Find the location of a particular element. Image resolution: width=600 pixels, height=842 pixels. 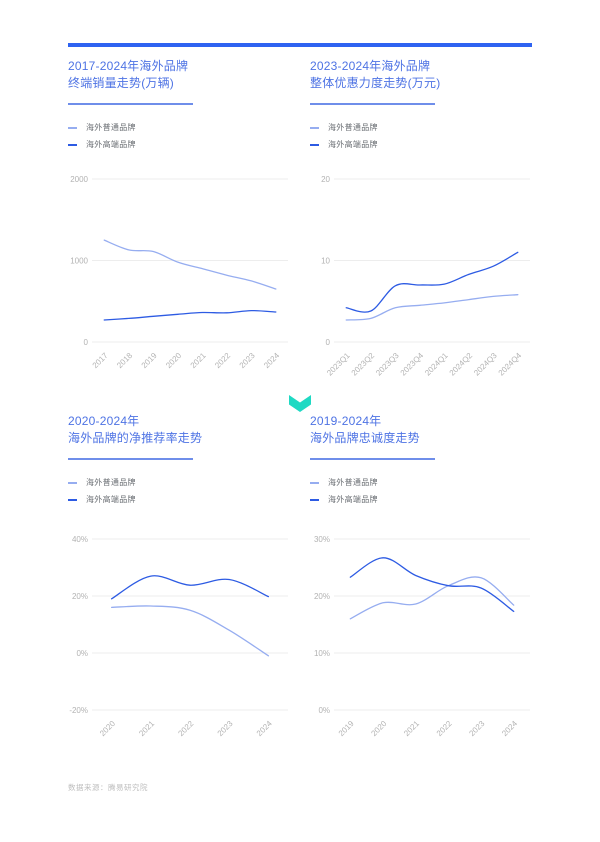

chart-canvas-brand-loyalty: 0% 10% 20% 30% 2019 2020 2021 2022 2023 2024 is located at coordinates (422, 636).